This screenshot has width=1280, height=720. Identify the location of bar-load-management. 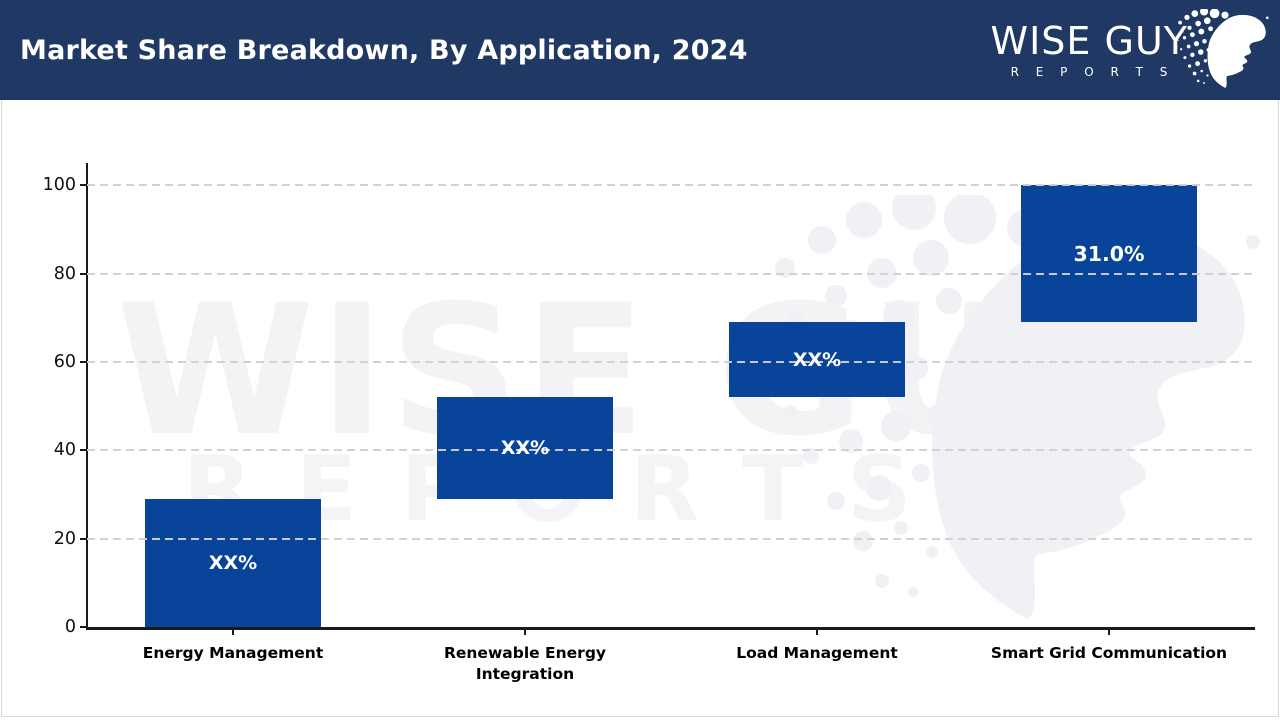
(817, 360).